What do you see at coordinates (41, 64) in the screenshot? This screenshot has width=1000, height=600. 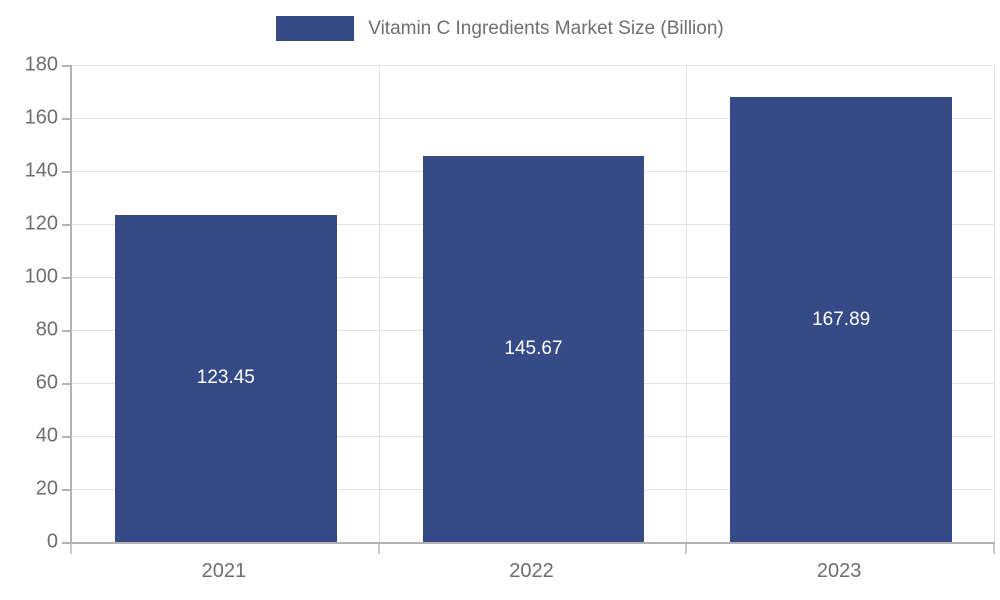 I see `y-tick-label: 180` at bounding box center [41, 64].